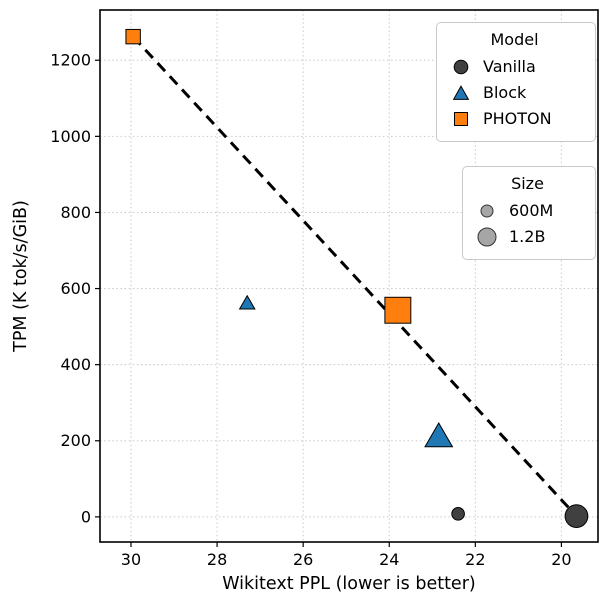 The image size is (612, 603). Describe the element at coordinates (439, 435) in the screenshot. I see `block-marker-1.2b` at that location.